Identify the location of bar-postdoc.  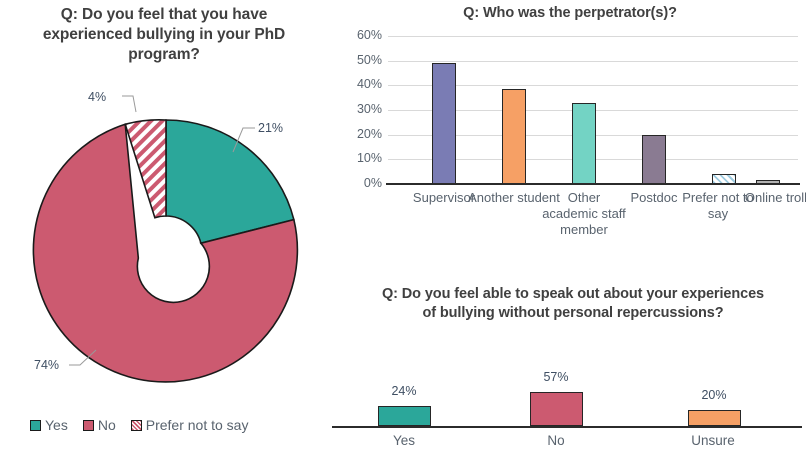
(654, 159).